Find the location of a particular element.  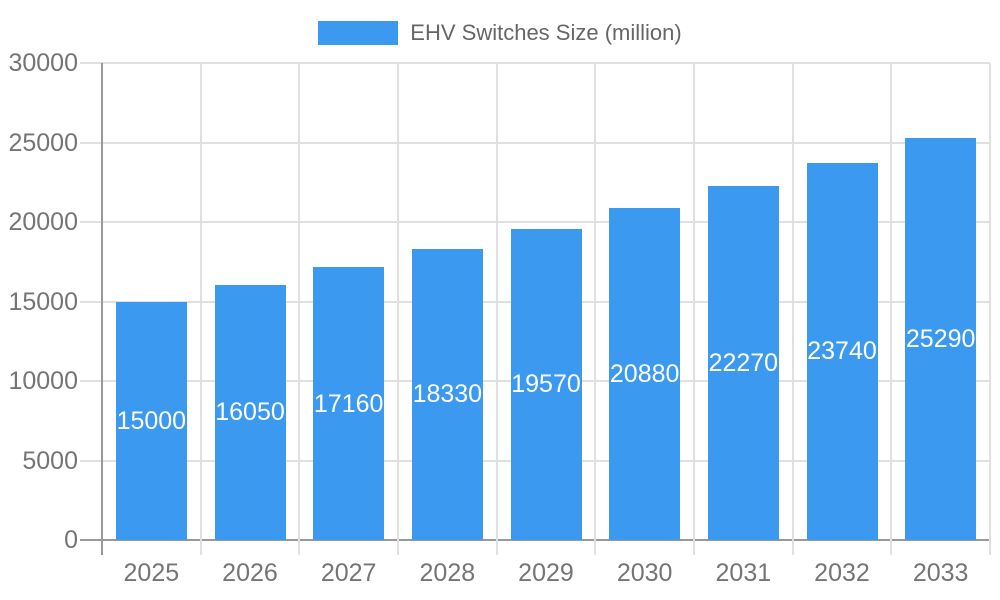

y-axis-tick-label: 25000 is located at coordinates (43, 142).